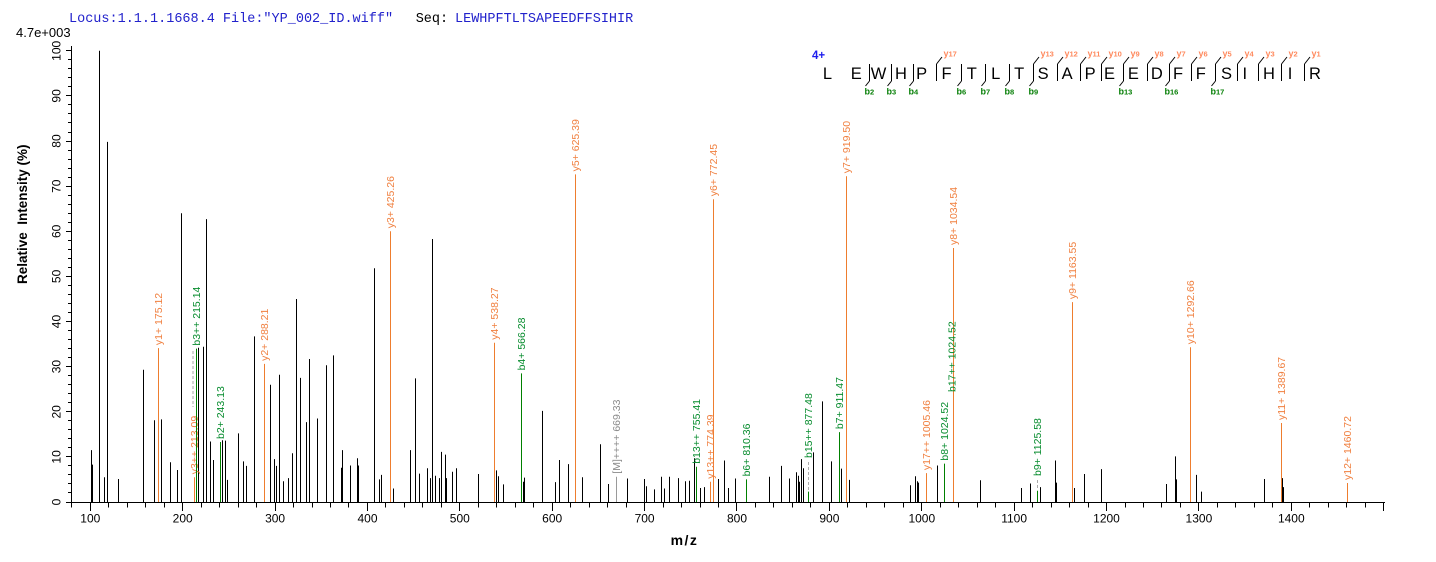 The width and height of the screenshot is (1436, 562). What do you see at coordinates (714, 170) in the screenshot?
I see `svg-text: y6+ 772.45` at bounding box center [714, 170].